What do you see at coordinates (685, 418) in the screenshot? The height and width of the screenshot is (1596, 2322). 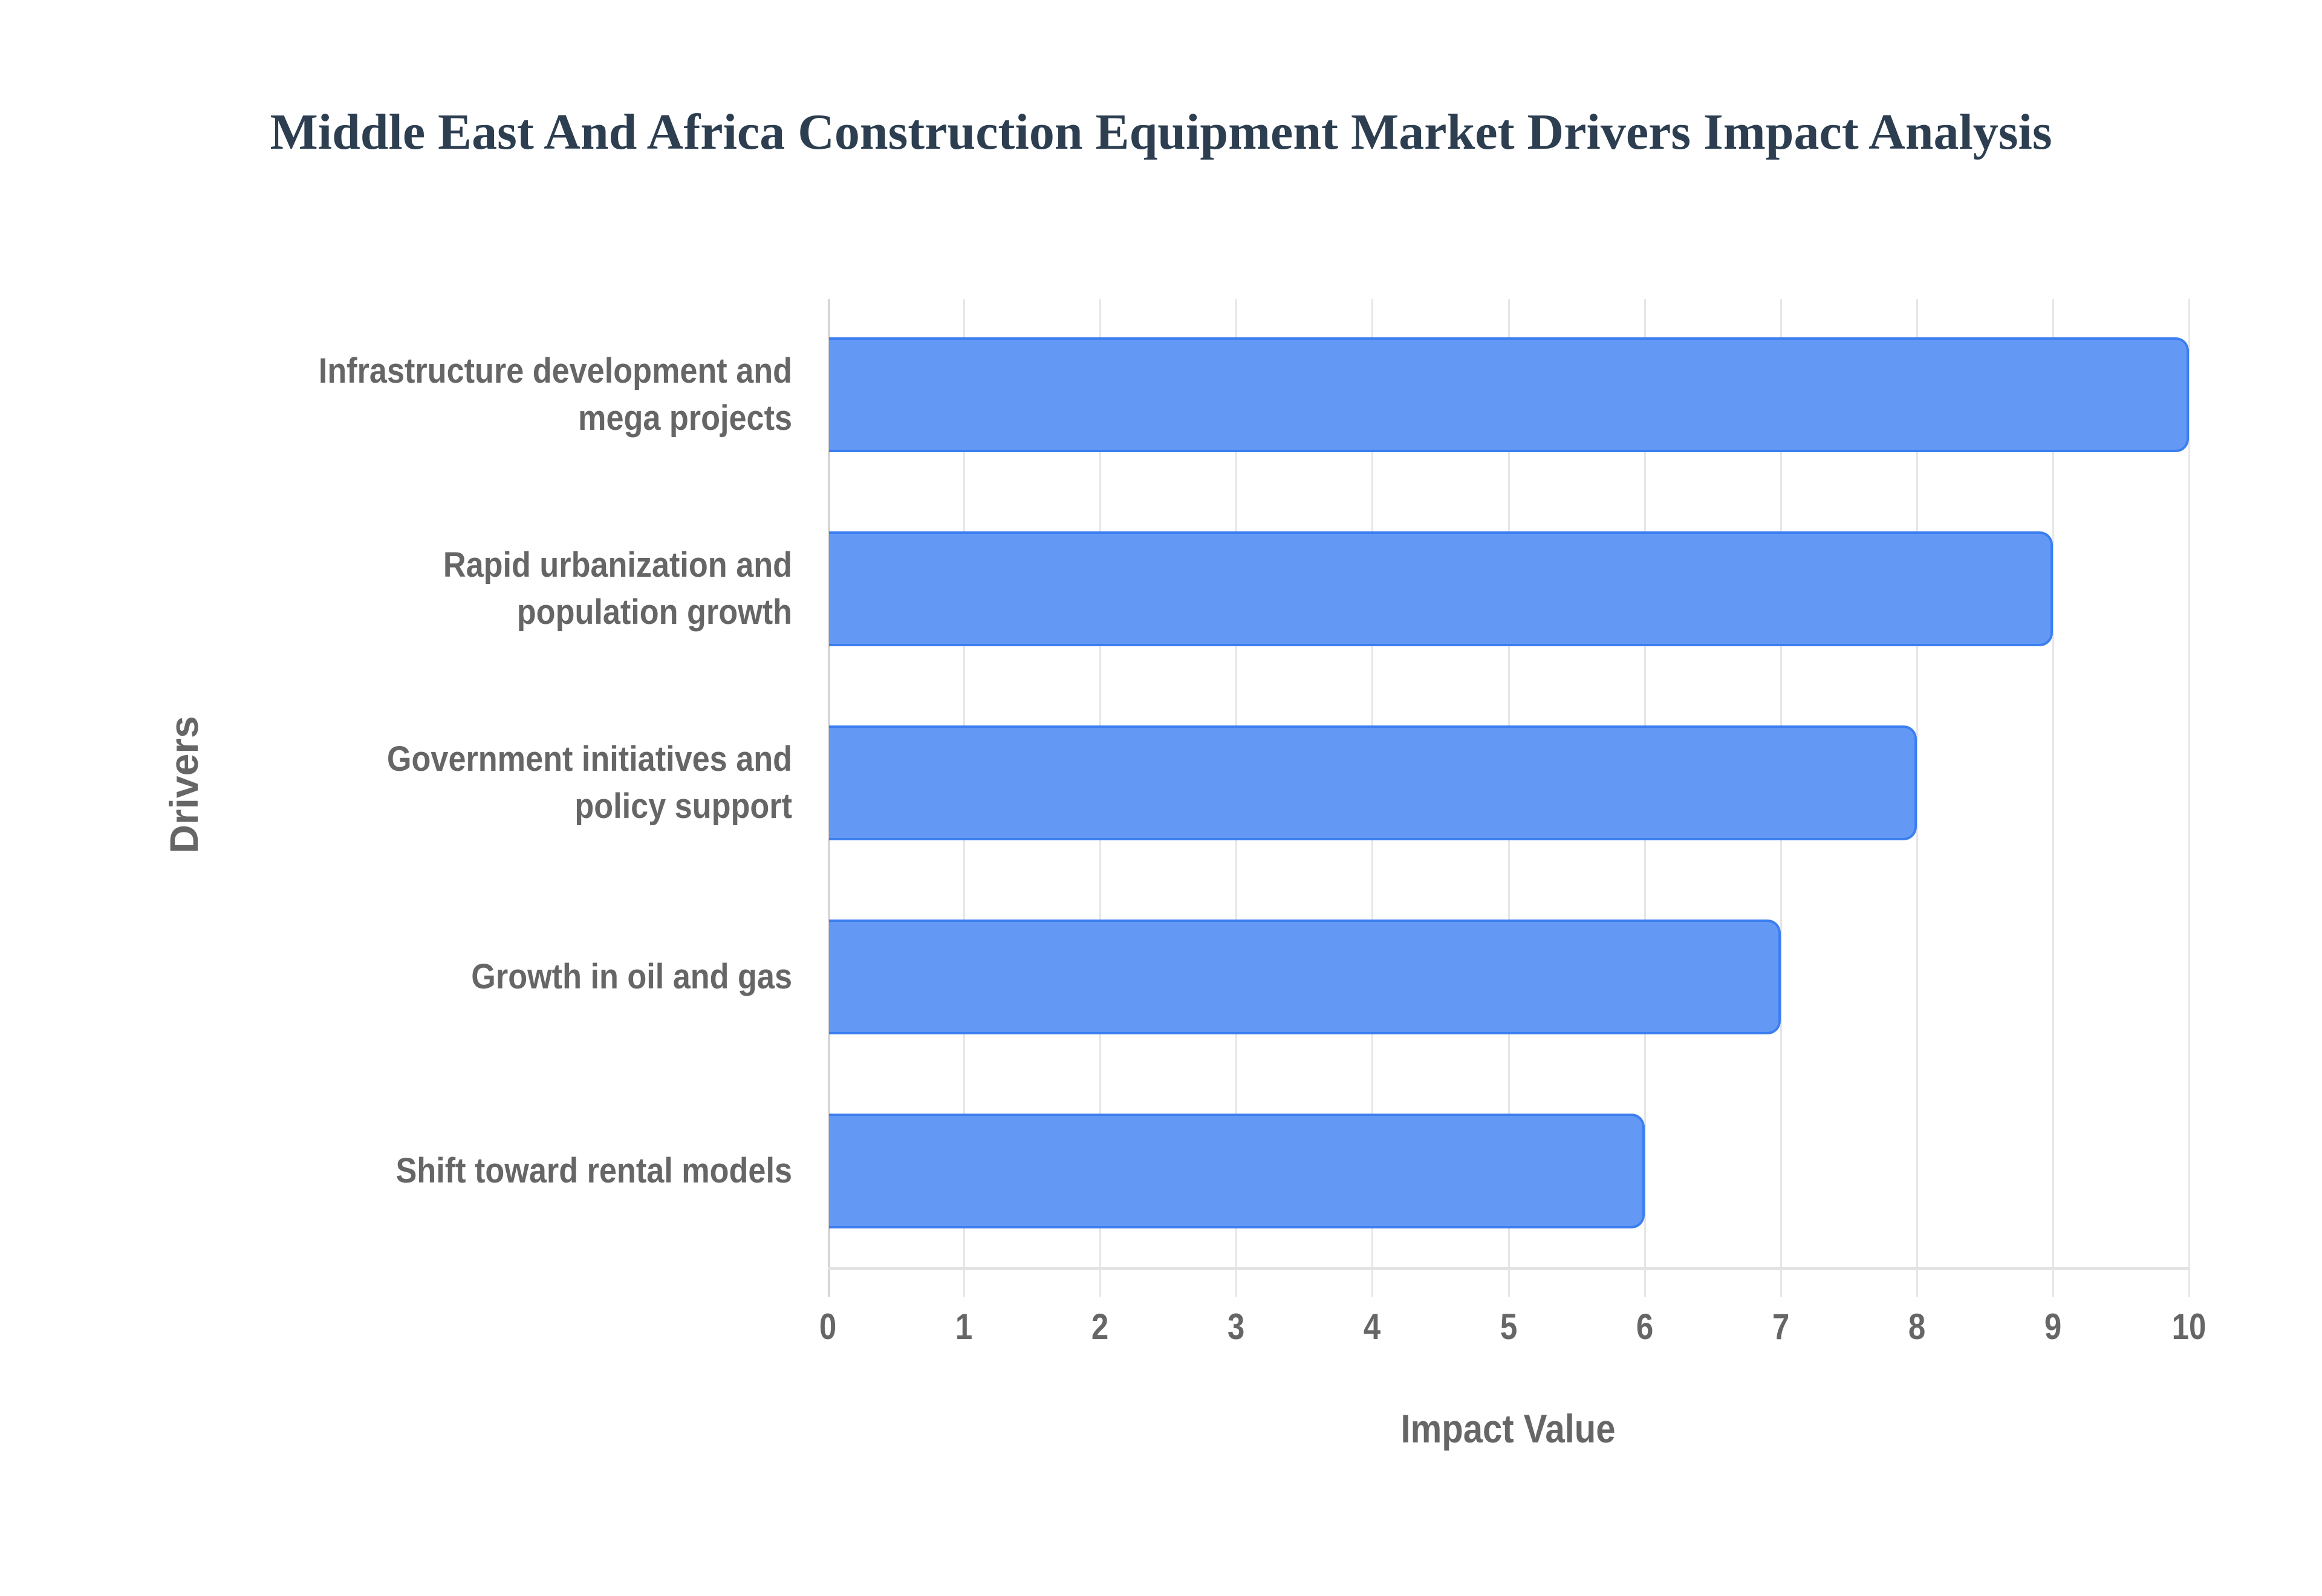 I see `category-label-line: mega projects` at bounding box center [685, 418].